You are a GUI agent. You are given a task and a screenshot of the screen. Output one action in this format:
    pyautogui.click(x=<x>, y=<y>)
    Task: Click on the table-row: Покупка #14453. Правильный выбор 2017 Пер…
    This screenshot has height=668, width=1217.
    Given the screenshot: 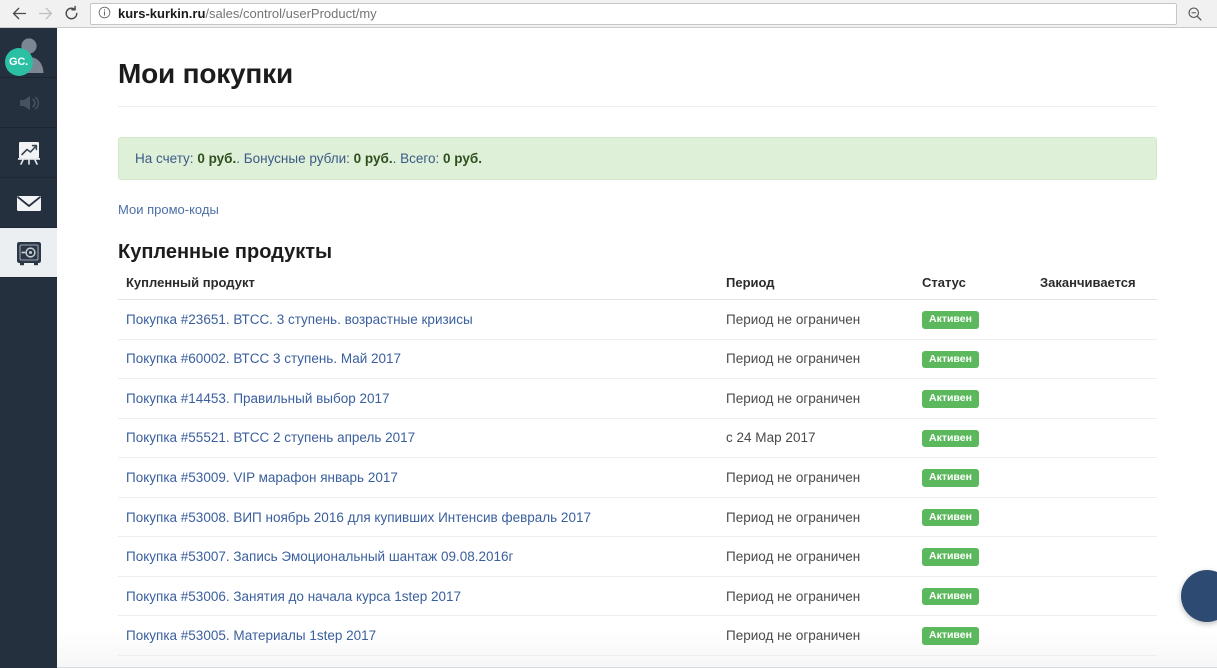 What is the action you would take?
    pyautogui.click(x=637, y=398)
    